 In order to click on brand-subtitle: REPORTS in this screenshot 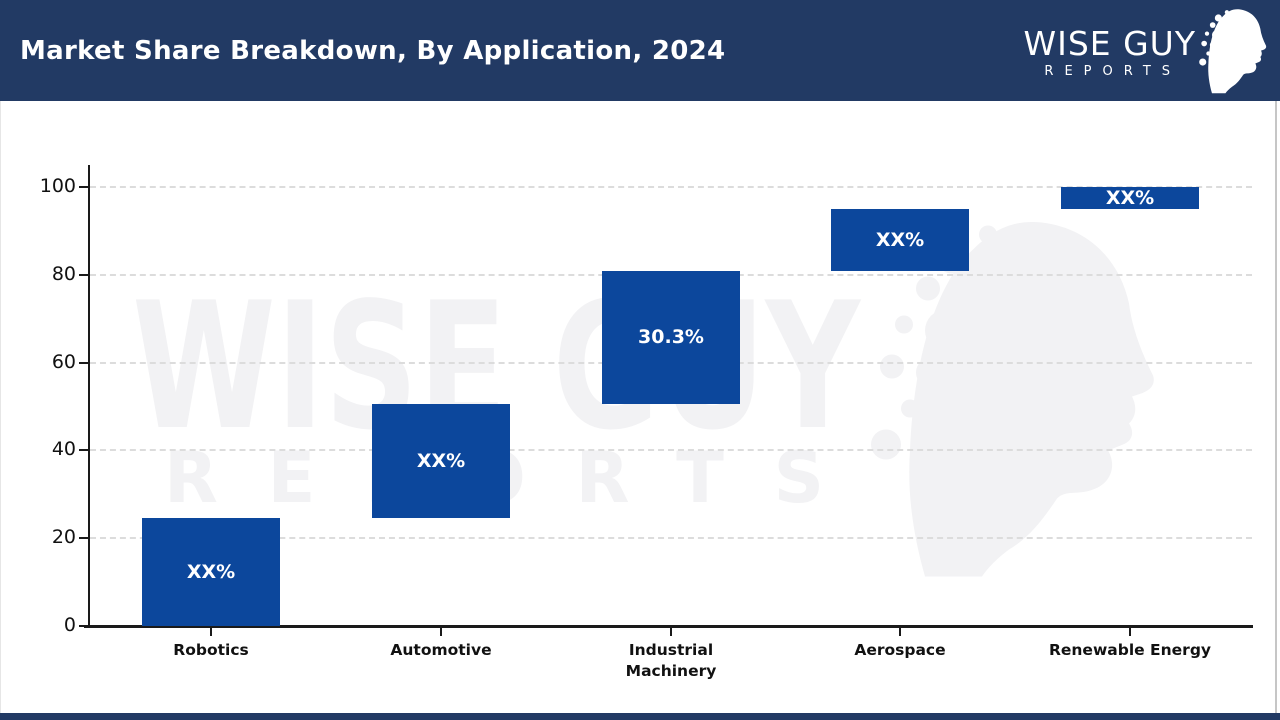, I will do `click(1113, 71)`.